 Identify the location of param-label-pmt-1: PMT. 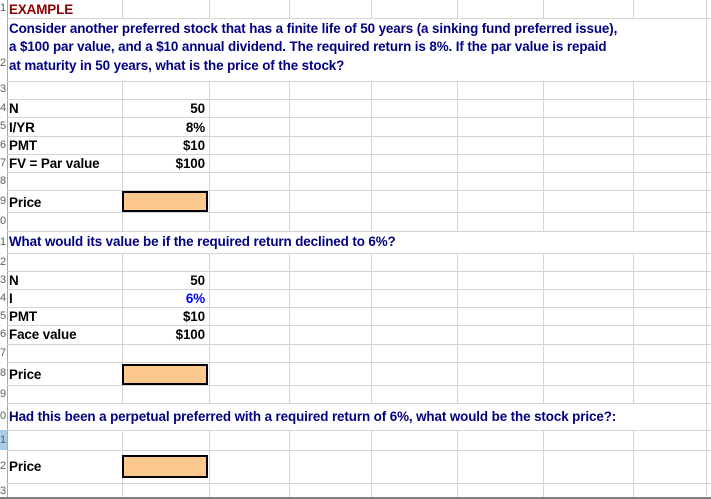
(23, 145).